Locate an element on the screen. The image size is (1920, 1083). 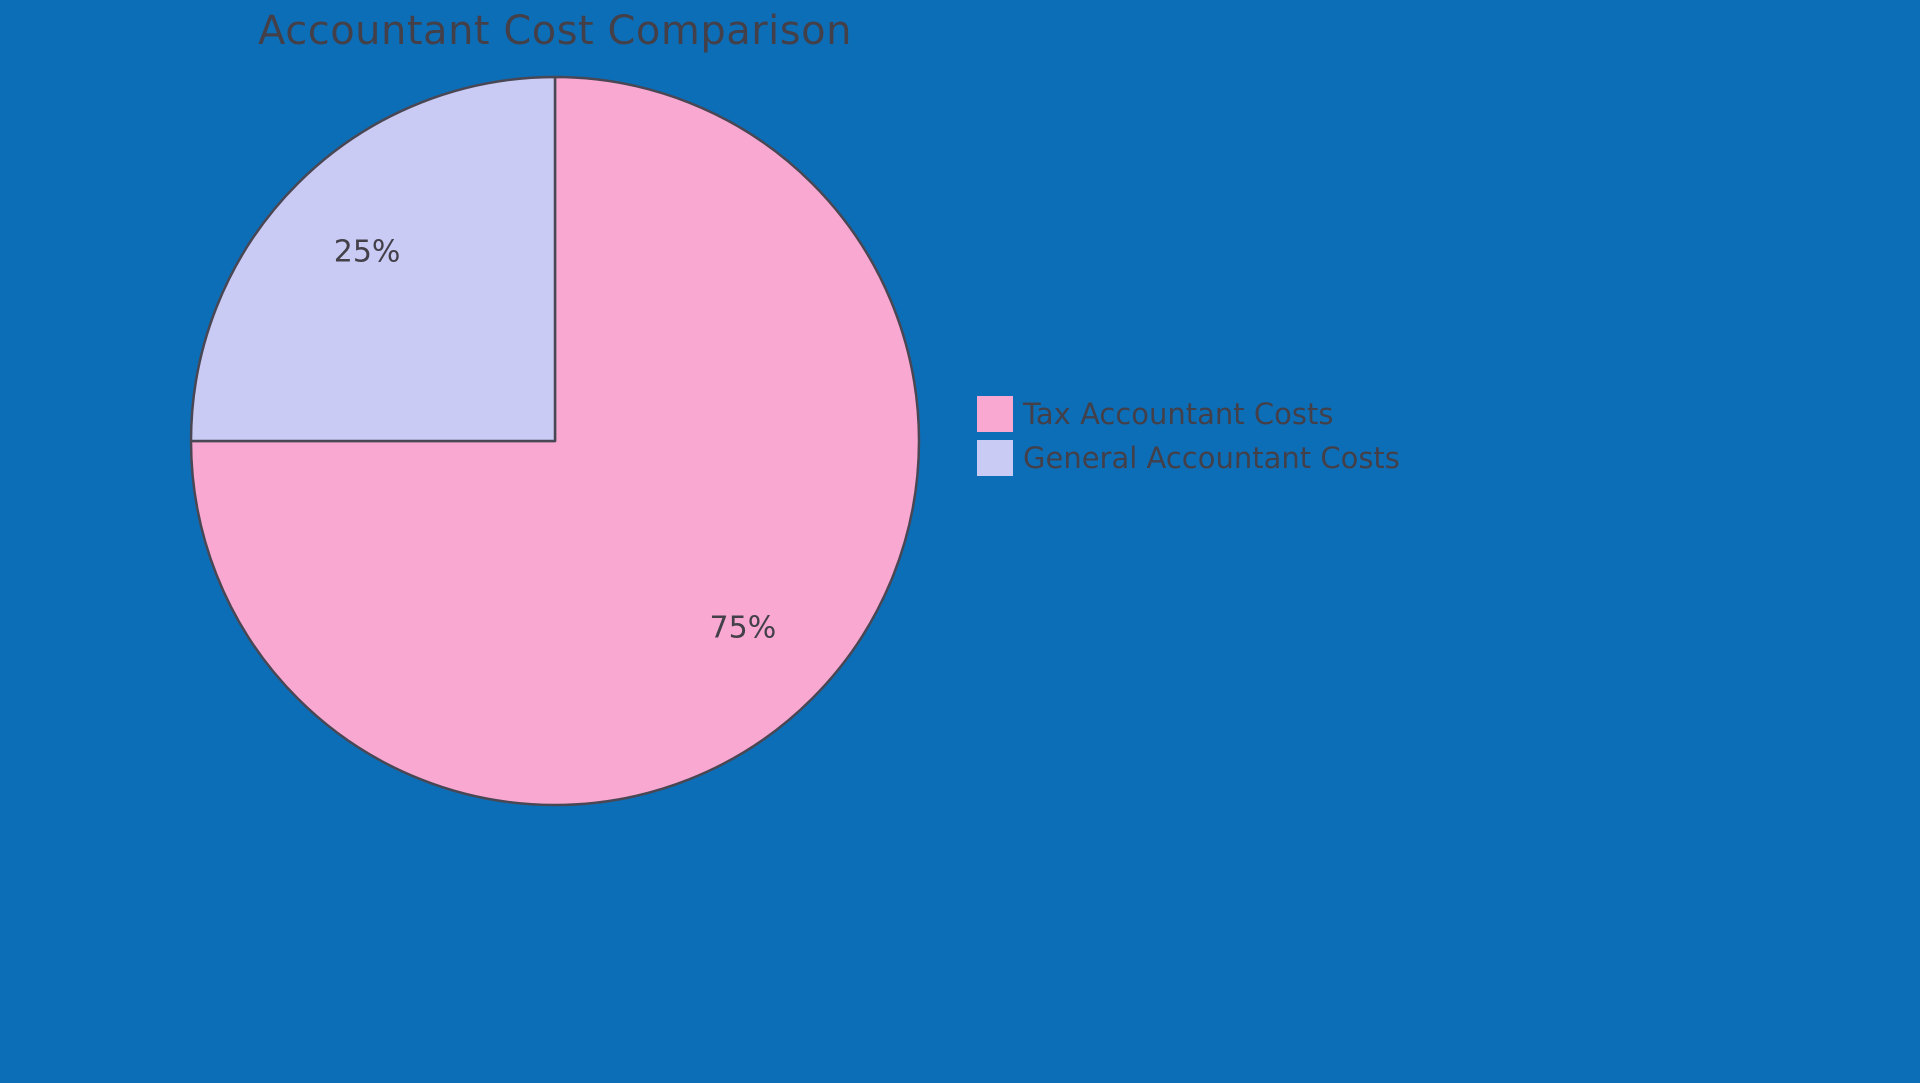
pie-slice-label-0: 75% is located at coordinates (743, 627).